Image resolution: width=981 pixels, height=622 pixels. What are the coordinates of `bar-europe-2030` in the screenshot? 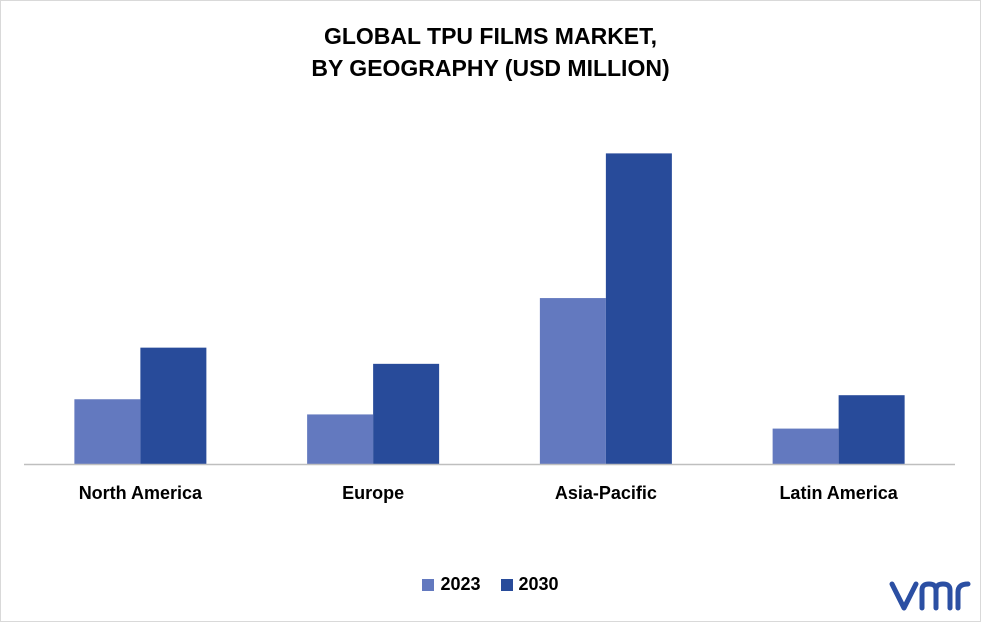 It's located at (406, 413).